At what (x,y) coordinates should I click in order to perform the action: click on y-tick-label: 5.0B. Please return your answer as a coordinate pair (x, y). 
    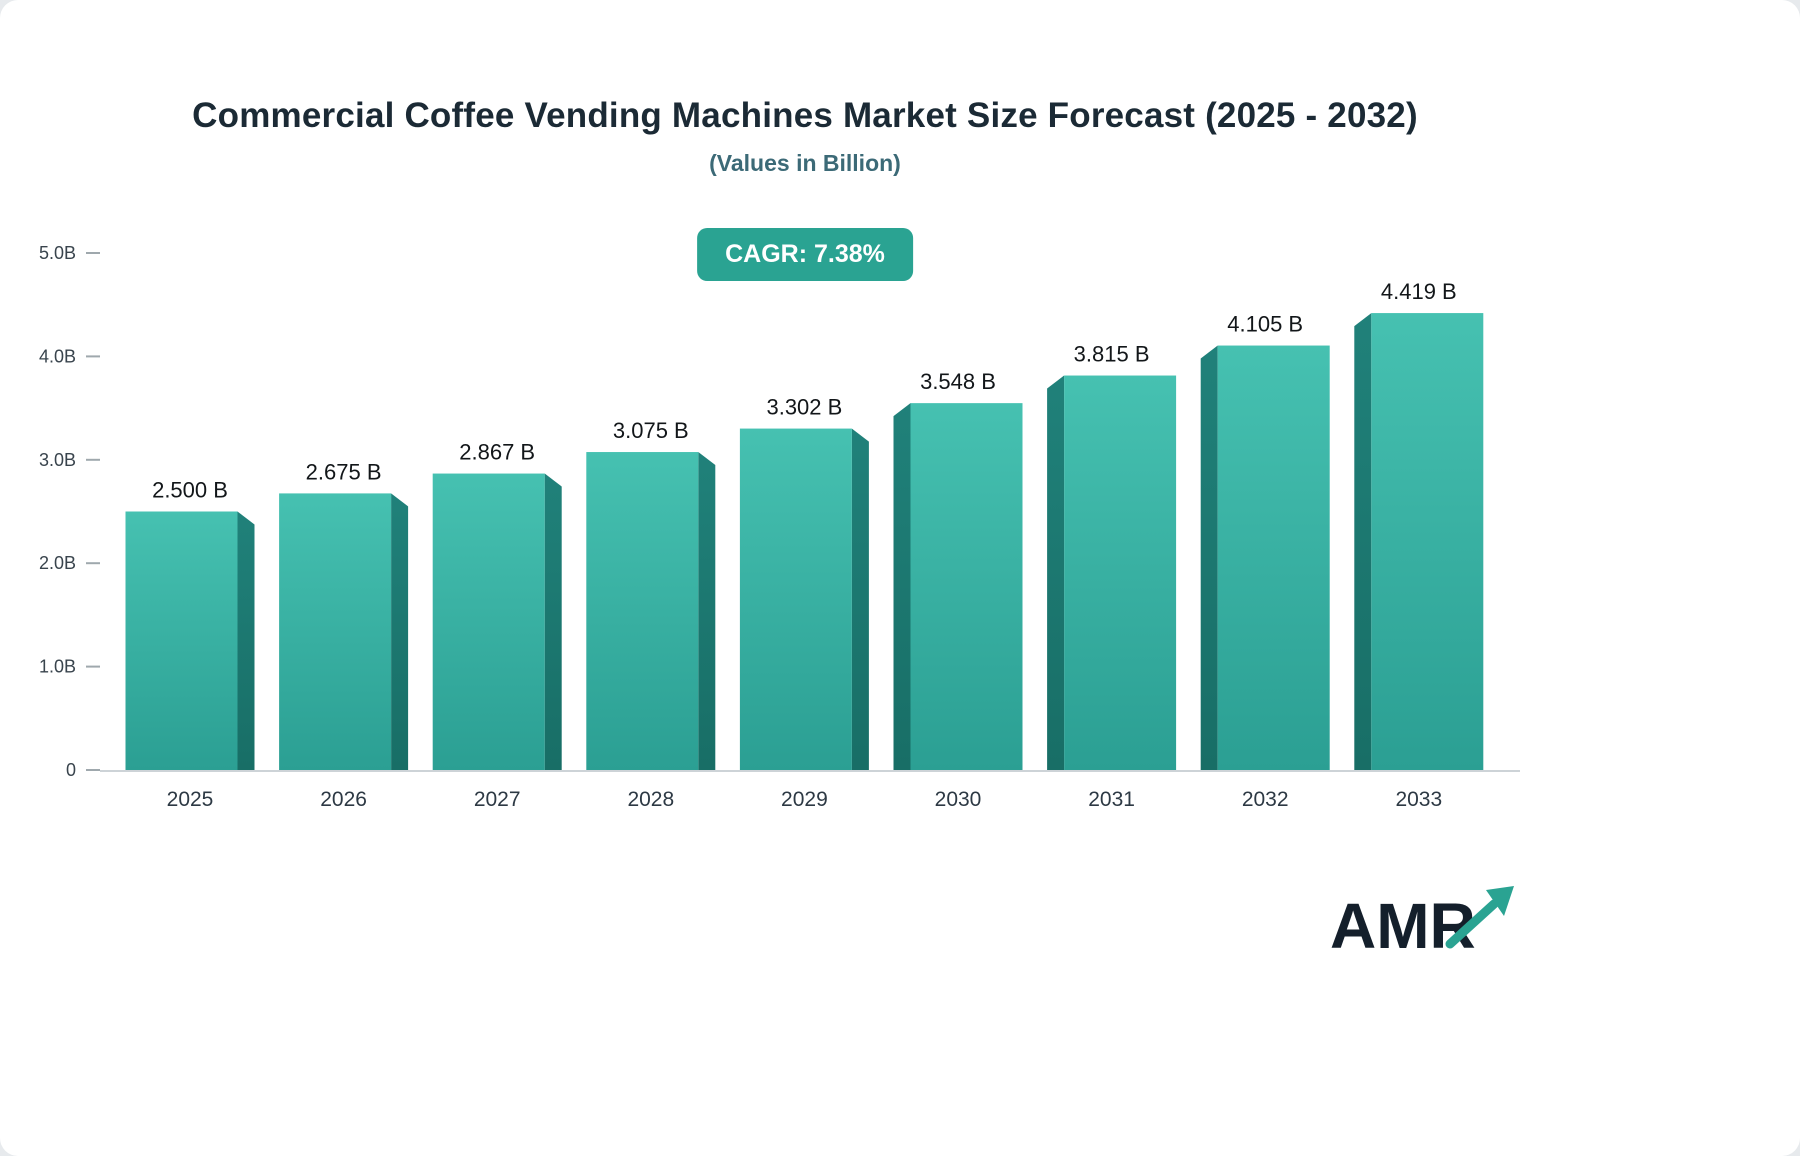
    Looking at the image, I should click on (57, 253).